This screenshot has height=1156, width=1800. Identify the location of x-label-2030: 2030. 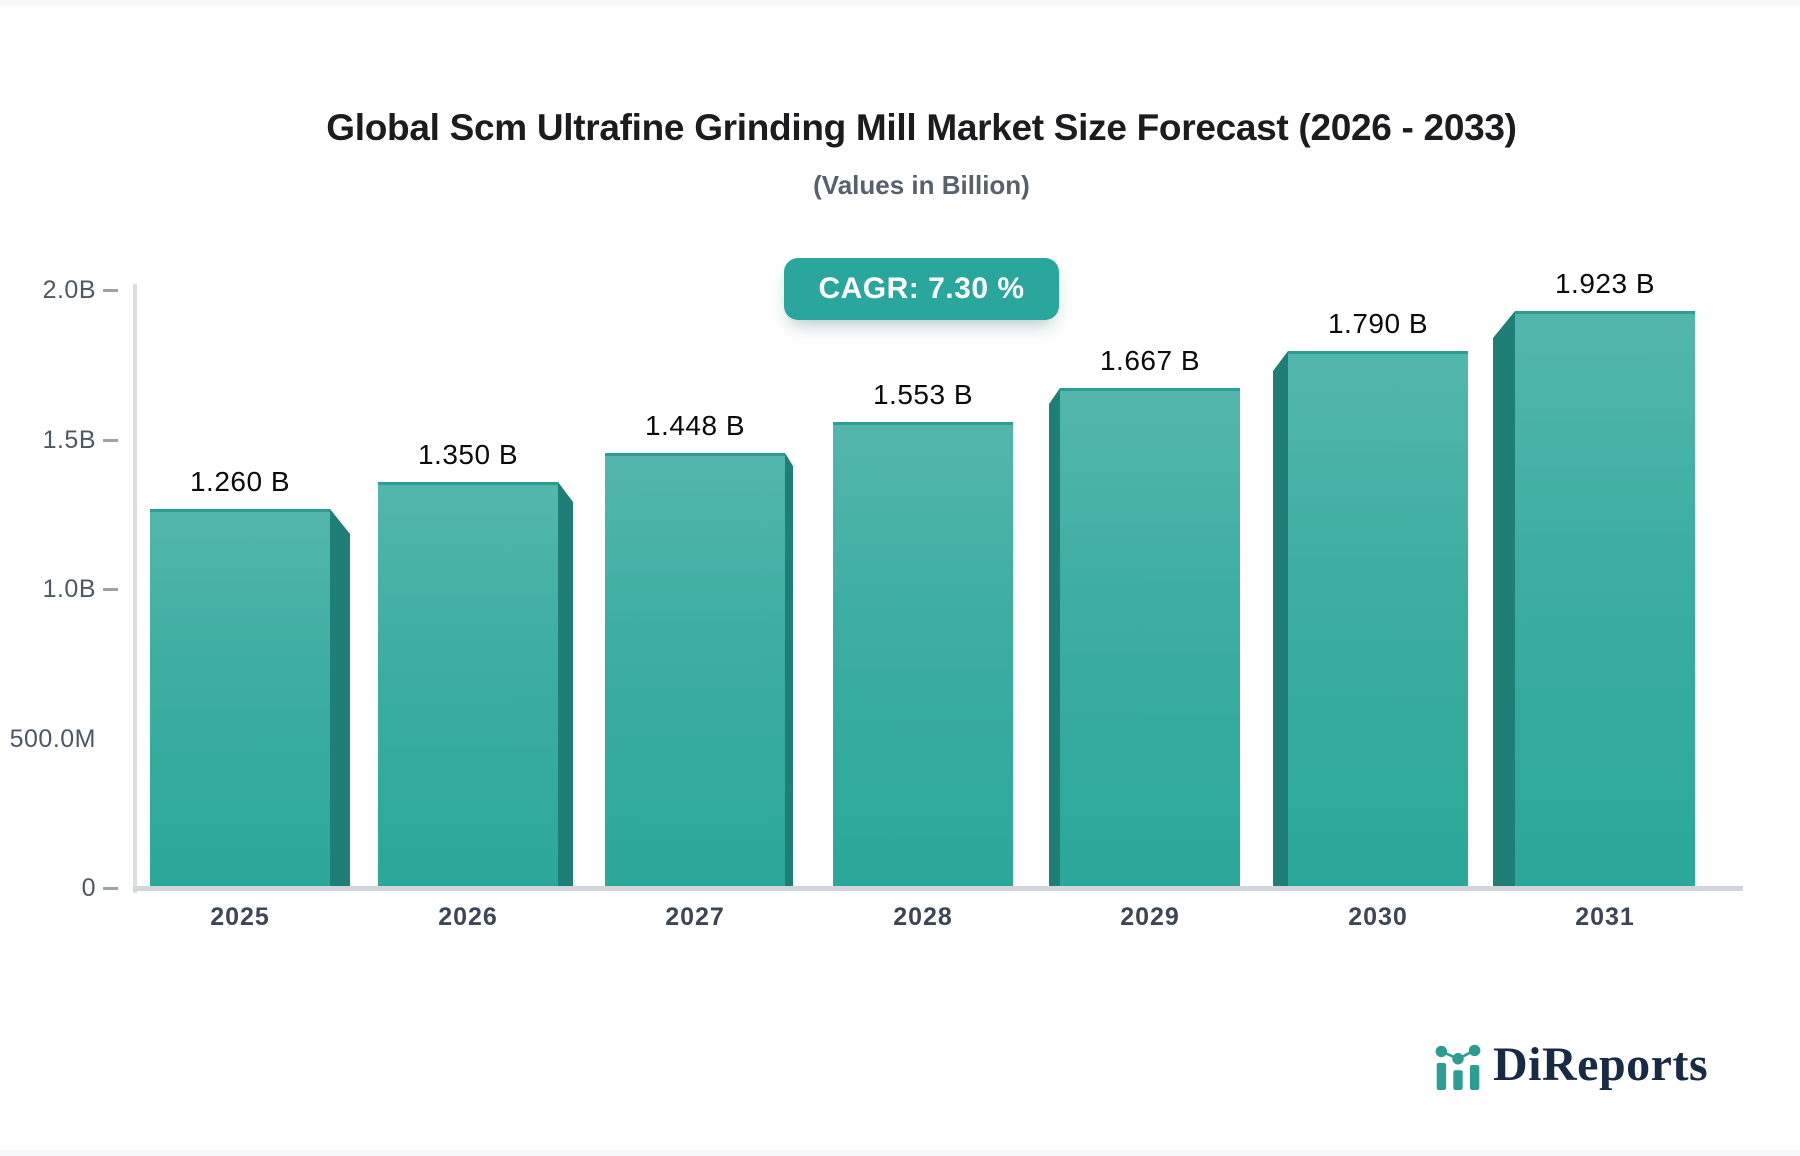
(1378, 917).